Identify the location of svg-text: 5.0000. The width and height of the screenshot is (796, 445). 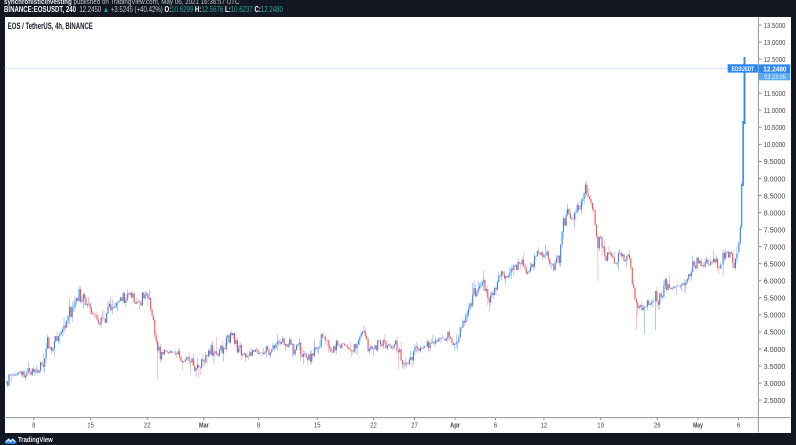
(775, 315).